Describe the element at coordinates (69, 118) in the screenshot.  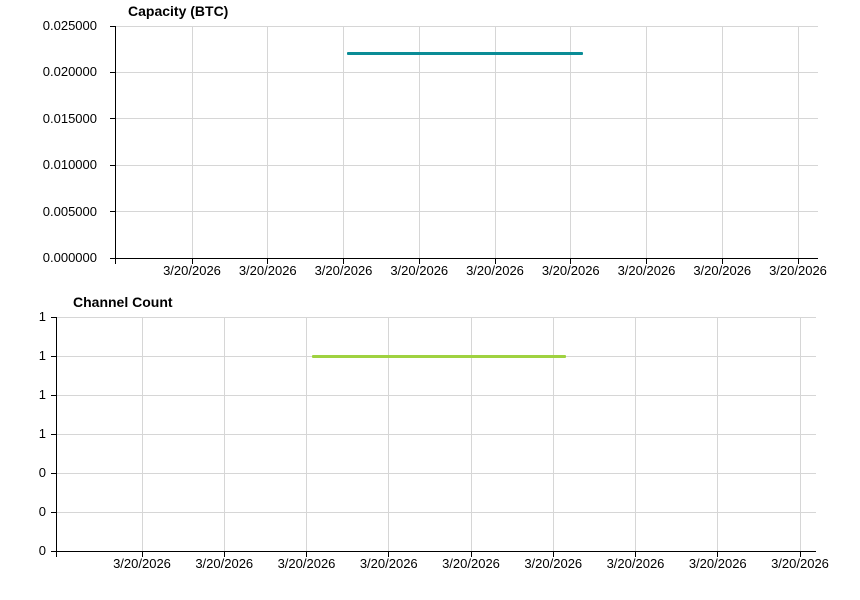
I see `y-tick-label: 0.015000` at that location.